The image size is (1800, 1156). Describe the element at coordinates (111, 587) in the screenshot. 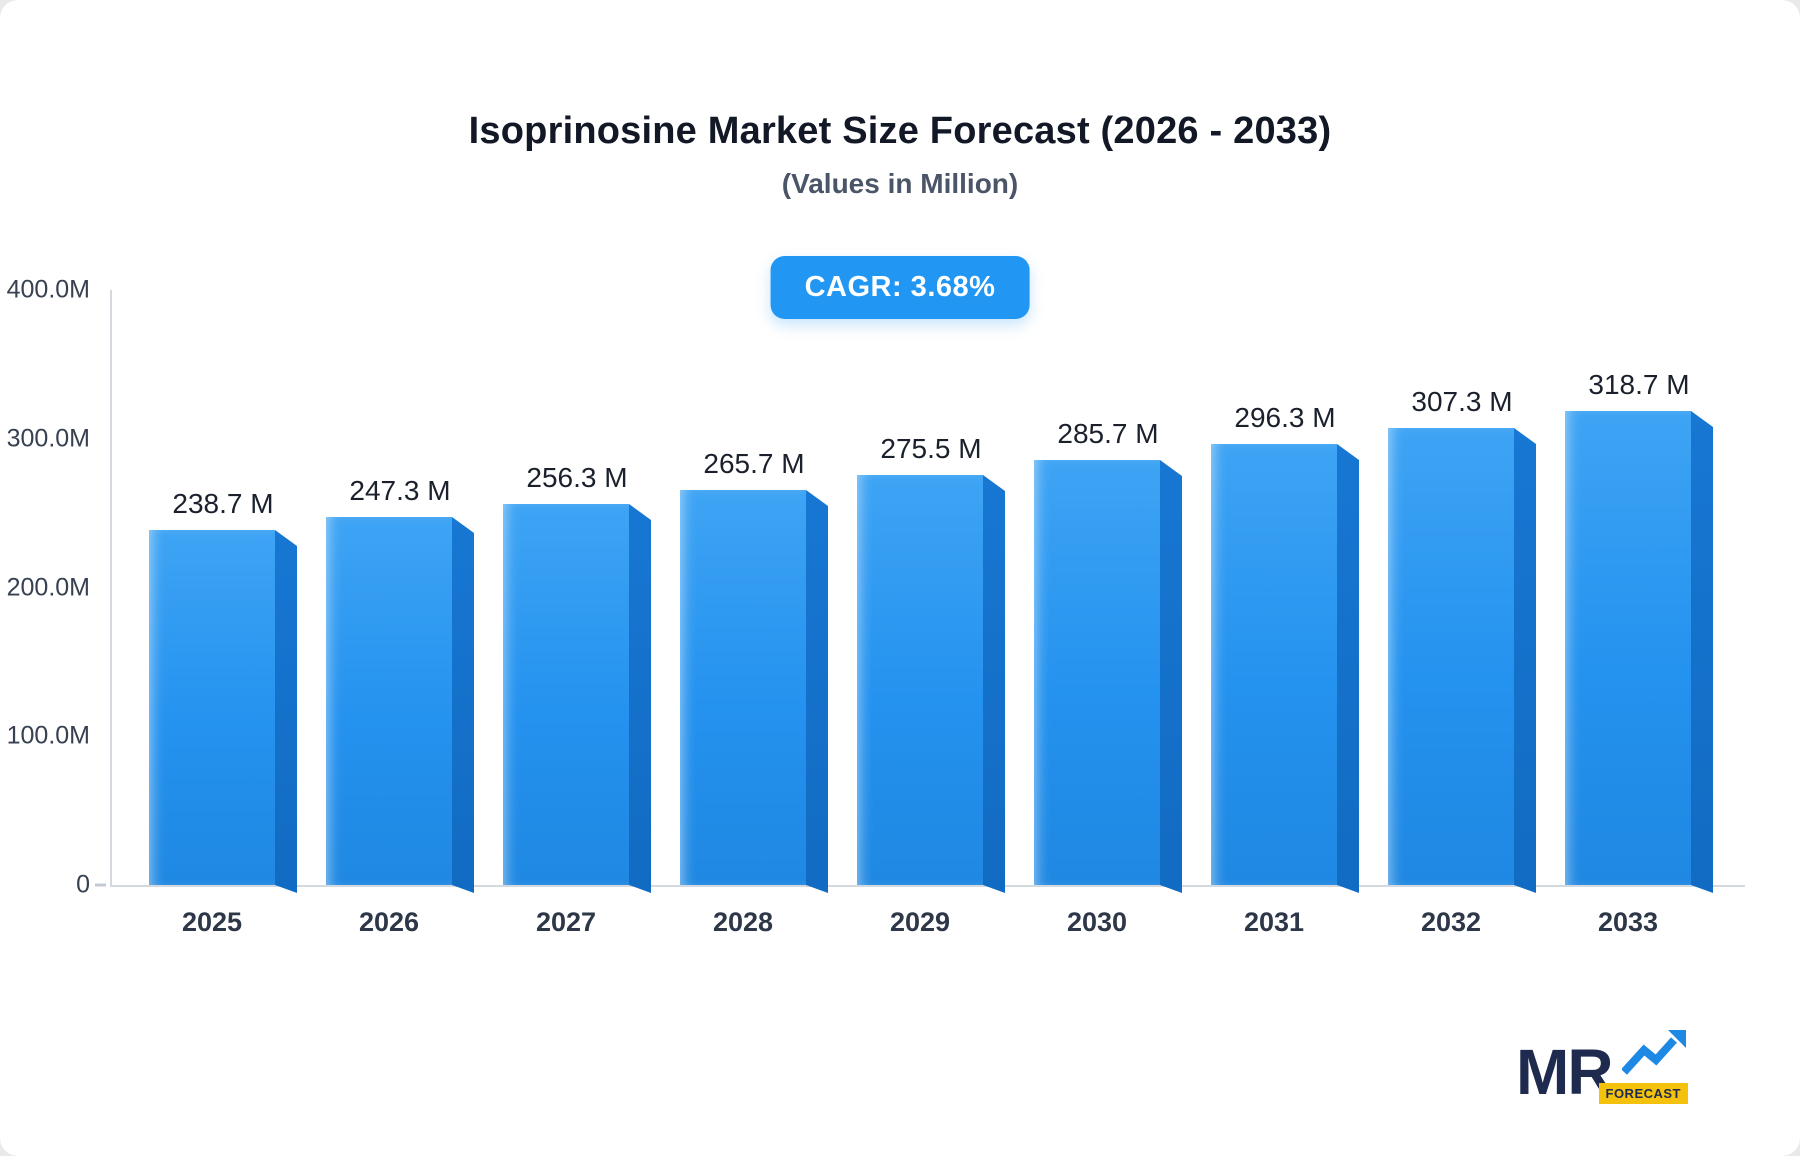

I see `y-axis-line` at that location.